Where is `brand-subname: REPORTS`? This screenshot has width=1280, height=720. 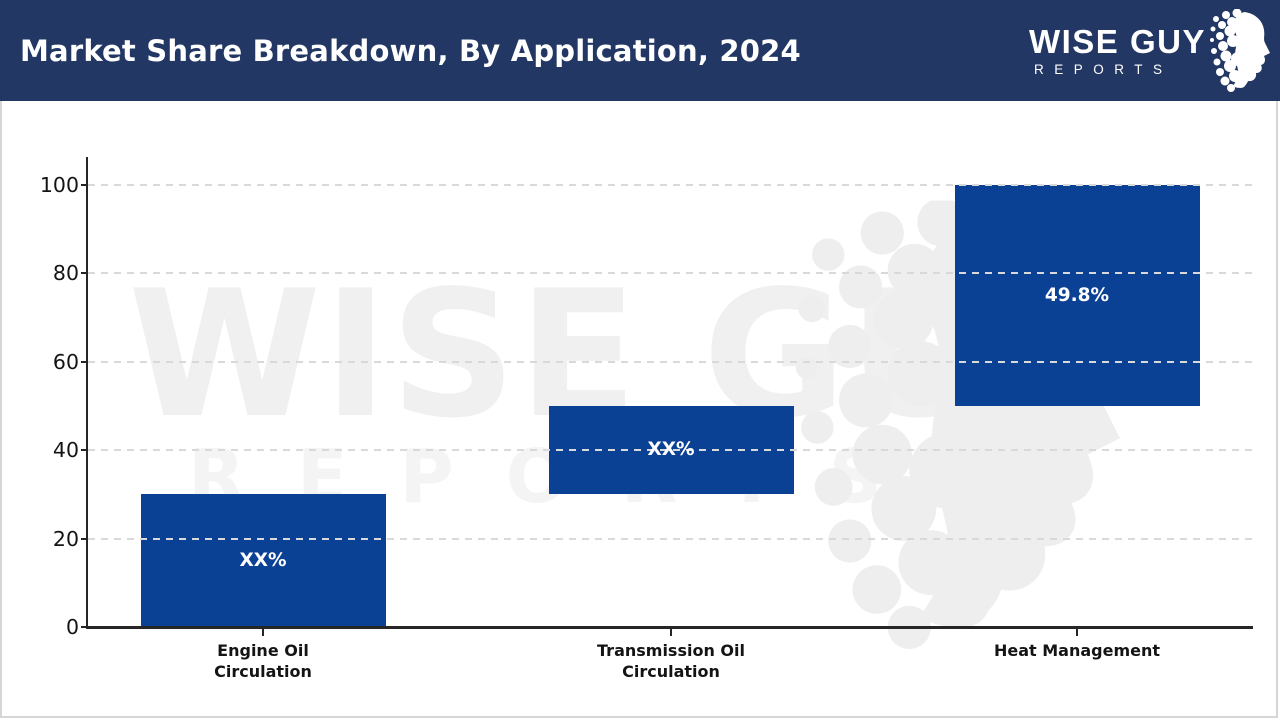 brand-subname: REPORTS is located at coordinates (1103, 69).